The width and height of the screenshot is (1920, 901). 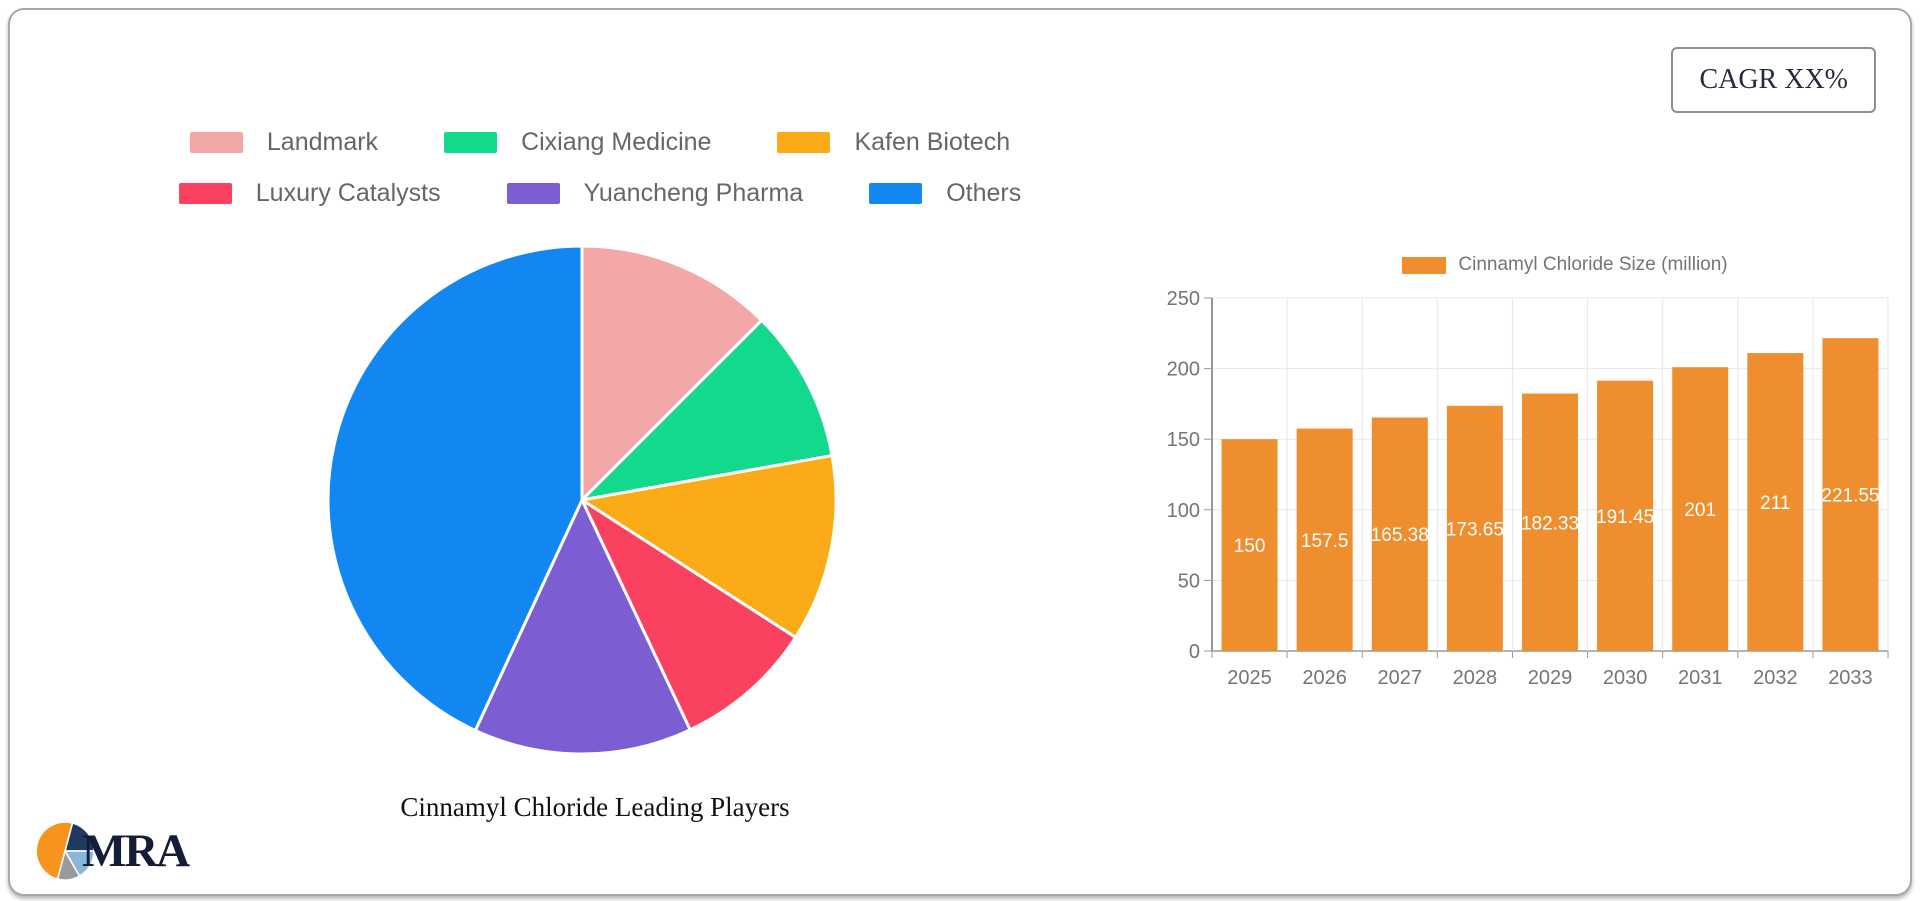 What do you see at coordinates (1324, 678) in the screenshot?
I see `x-axis-tick-label: 2026` at bounding box center [1324, 678].